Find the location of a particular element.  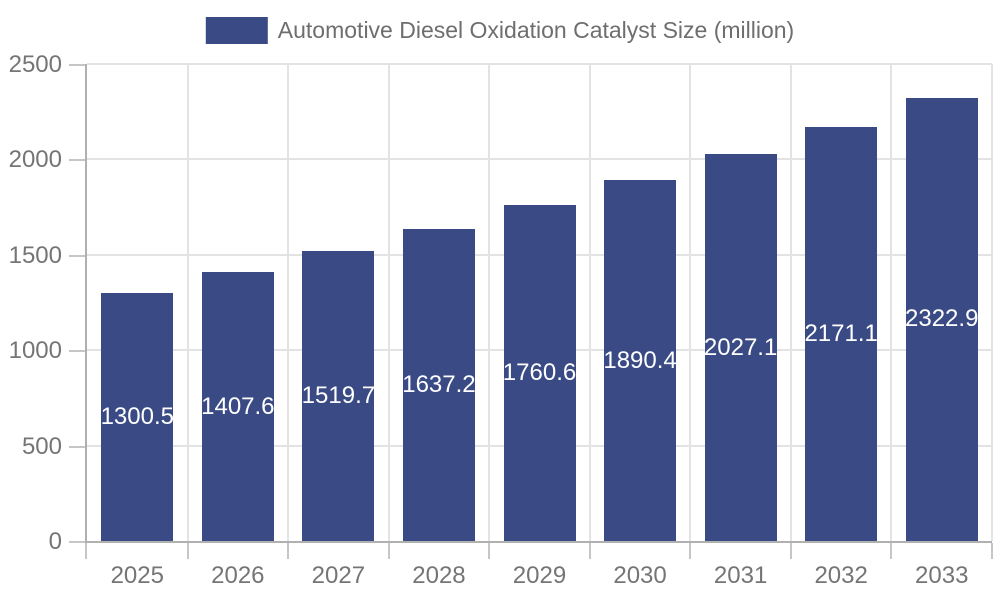

x-tick-label: 2030 is located at coordinates (640, 575).